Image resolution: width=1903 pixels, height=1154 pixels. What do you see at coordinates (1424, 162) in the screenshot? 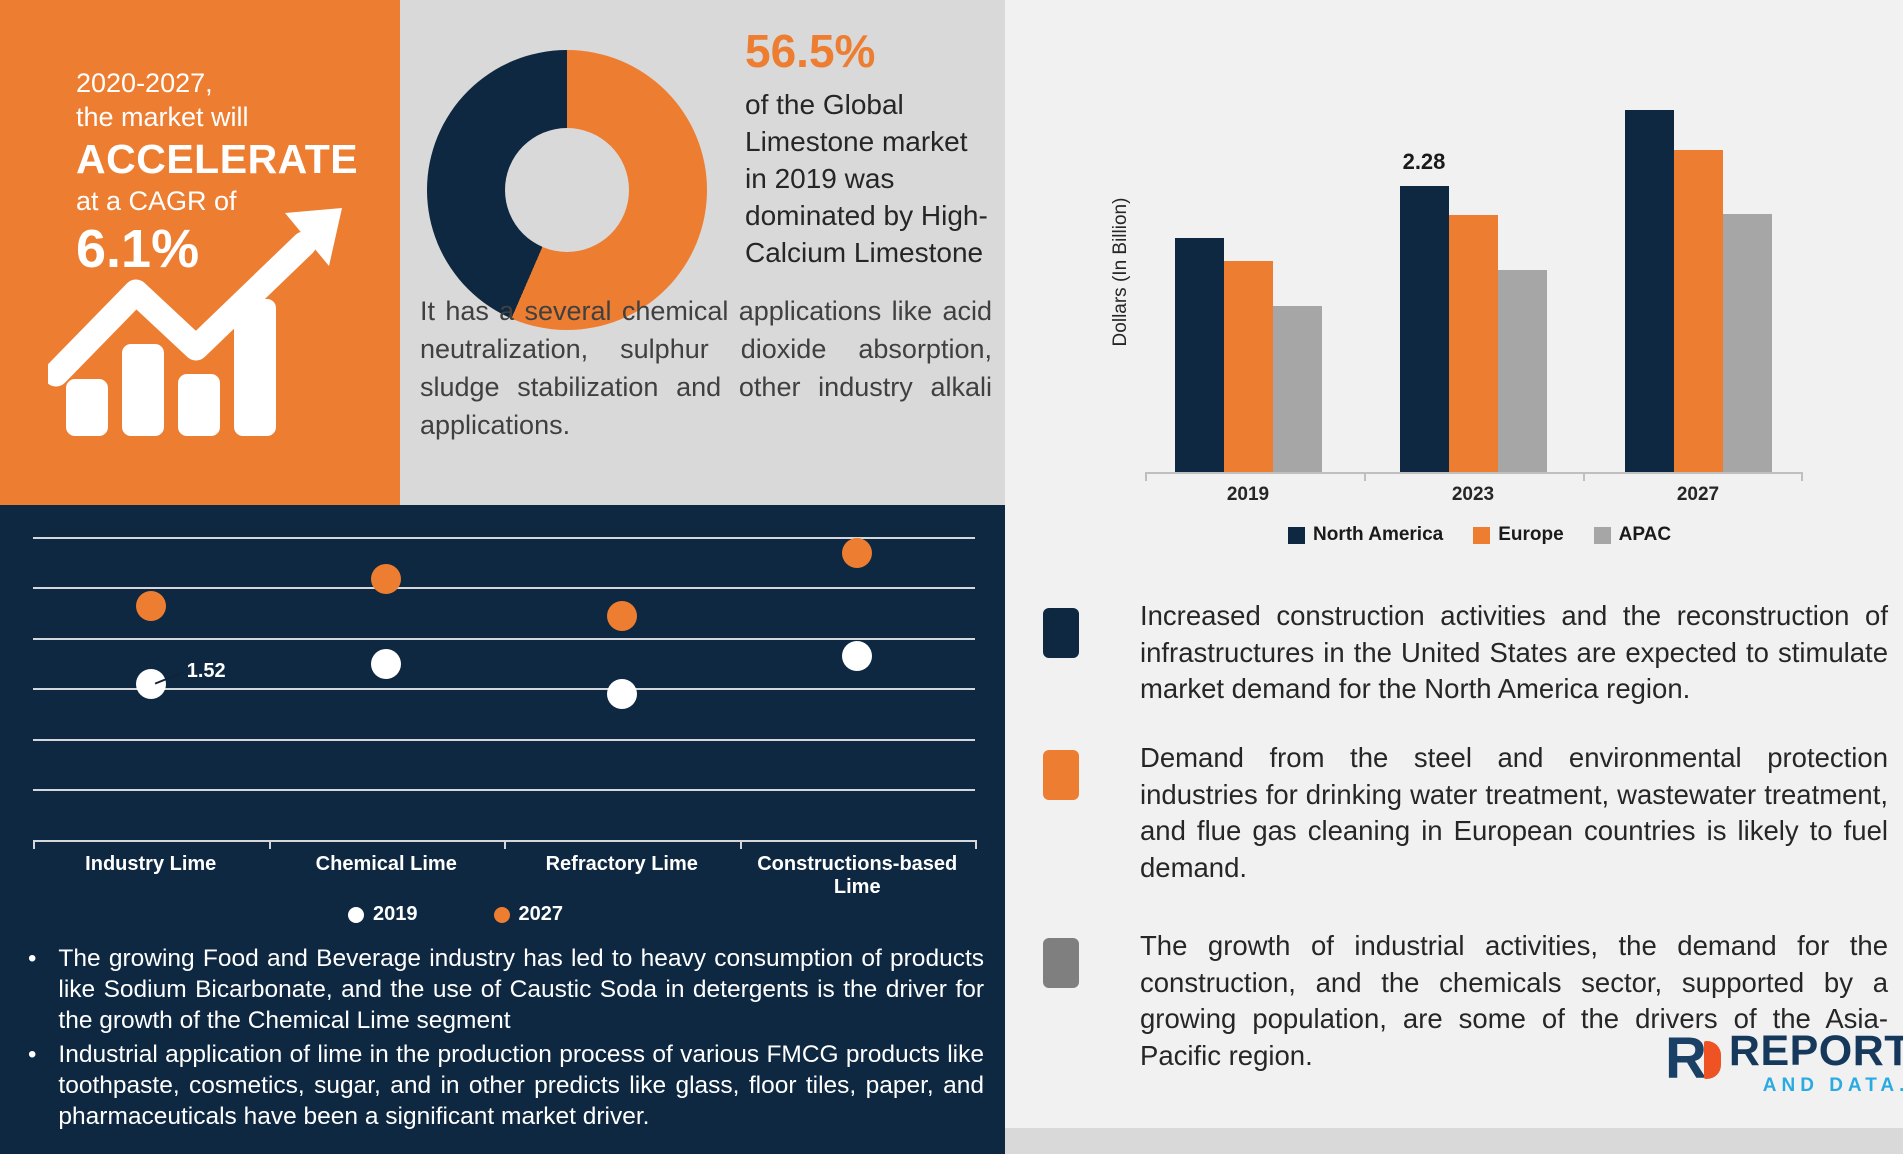
I see `bar-data-label: 2.28` at bounding box center [1424, 162].